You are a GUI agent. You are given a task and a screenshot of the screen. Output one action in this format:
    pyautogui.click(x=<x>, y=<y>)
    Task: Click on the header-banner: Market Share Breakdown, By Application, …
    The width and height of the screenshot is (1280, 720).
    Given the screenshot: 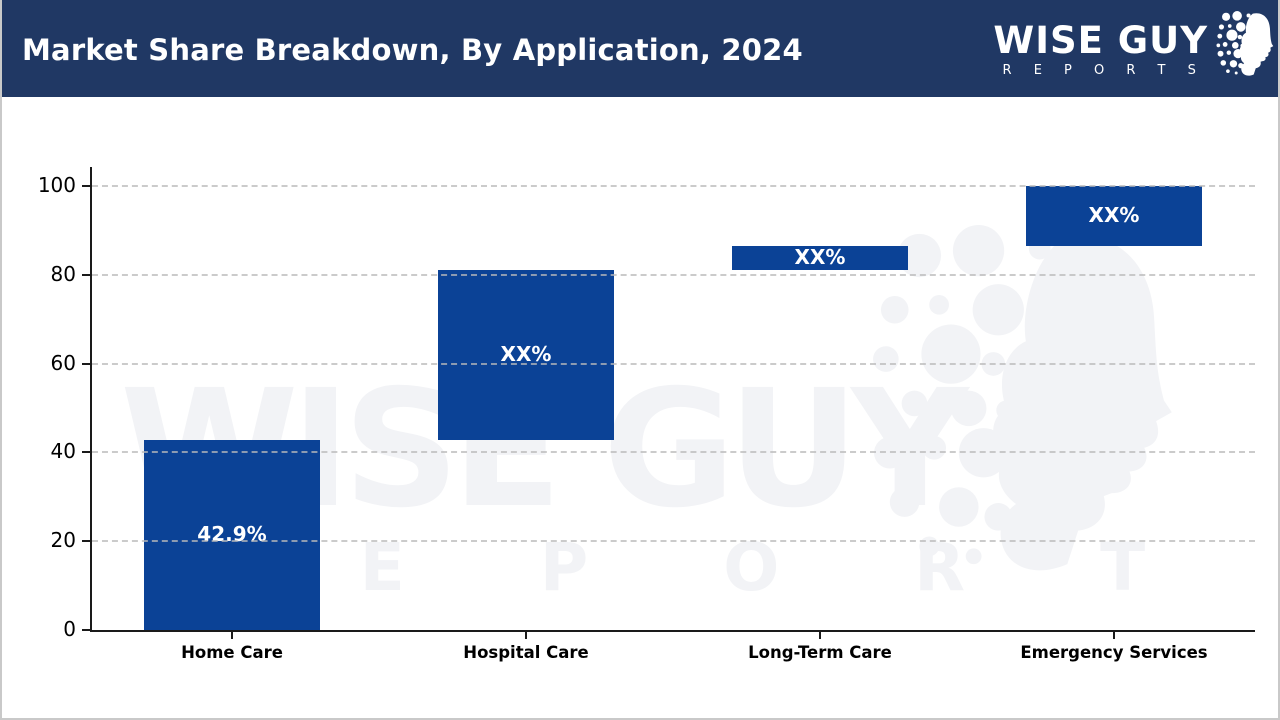 What is the action you would take?
    pyautogui.click(x=640, y=48)
    